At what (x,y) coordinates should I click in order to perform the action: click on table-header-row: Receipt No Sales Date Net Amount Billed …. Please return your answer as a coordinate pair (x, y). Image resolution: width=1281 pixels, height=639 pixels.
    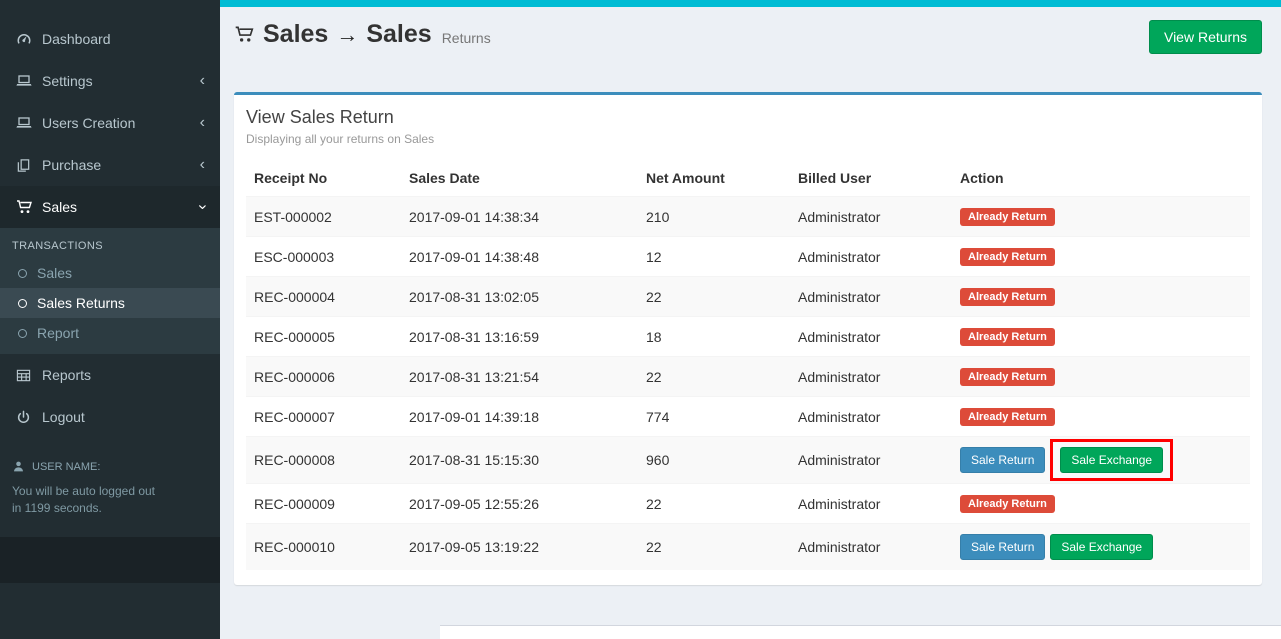
    Looking at the image, I should click on (748, 178).